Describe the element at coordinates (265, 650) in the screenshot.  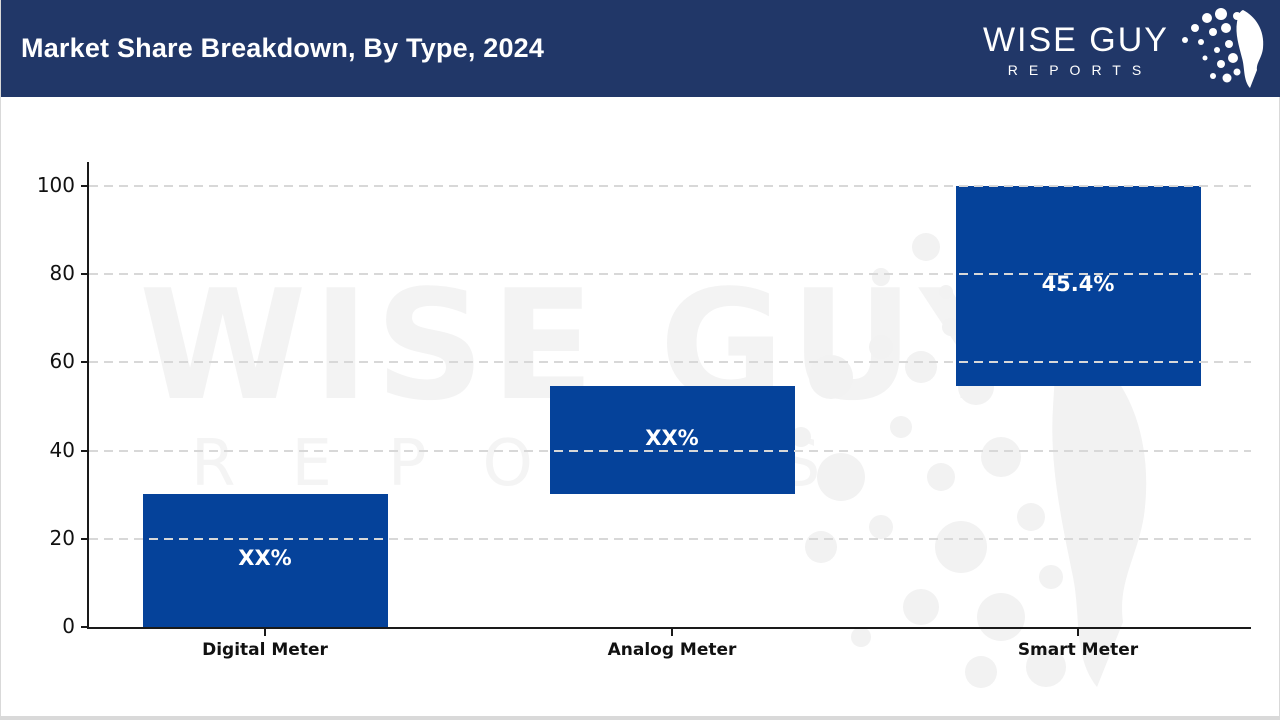
I see `x-axis-category-label: Digital Meter` at that location.